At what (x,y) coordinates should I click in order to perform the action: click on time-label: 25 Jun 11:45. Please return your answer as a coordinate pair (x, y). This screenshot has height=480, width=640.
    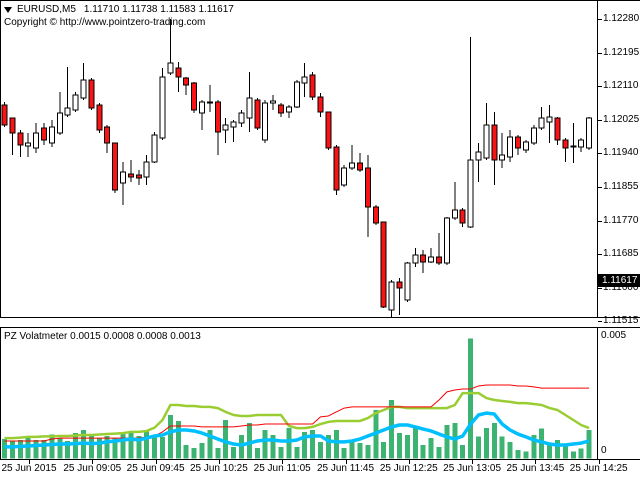
    Looking at the image, I should click on (345, 468).